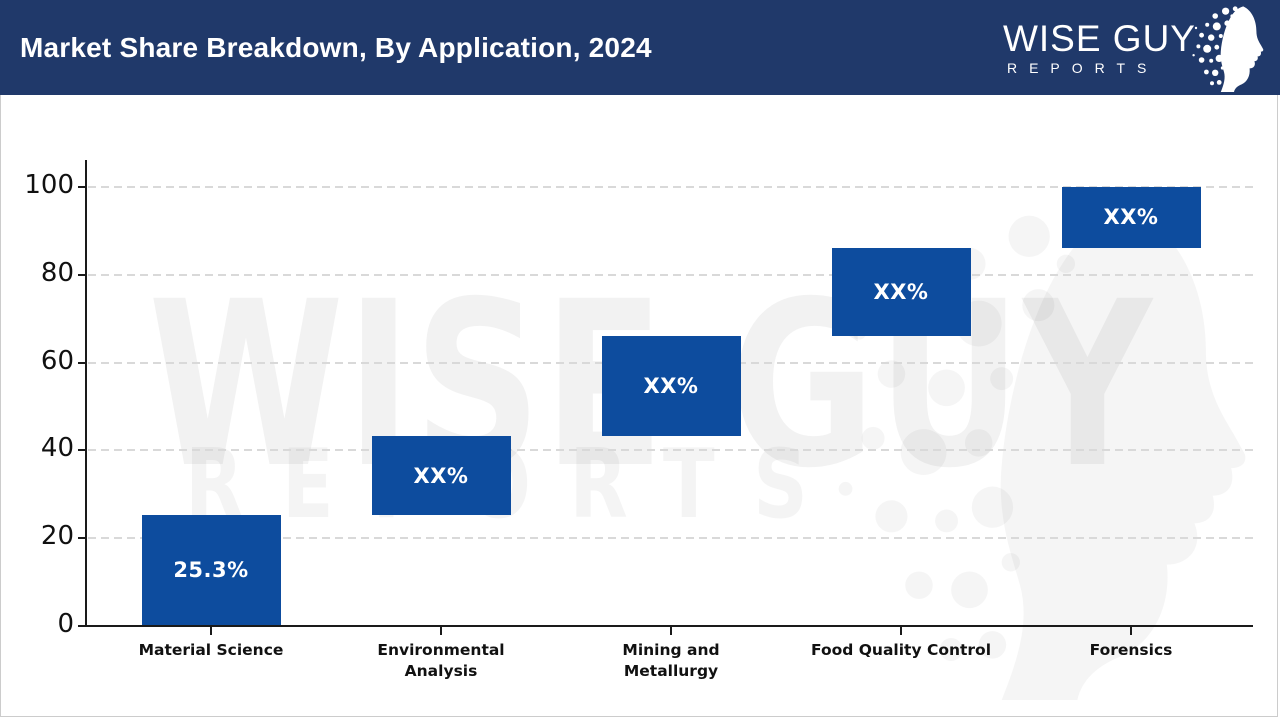 This screenshot has width=1280, height=720. I want to click on bar-forensics: XX%, so click(1131, 217).